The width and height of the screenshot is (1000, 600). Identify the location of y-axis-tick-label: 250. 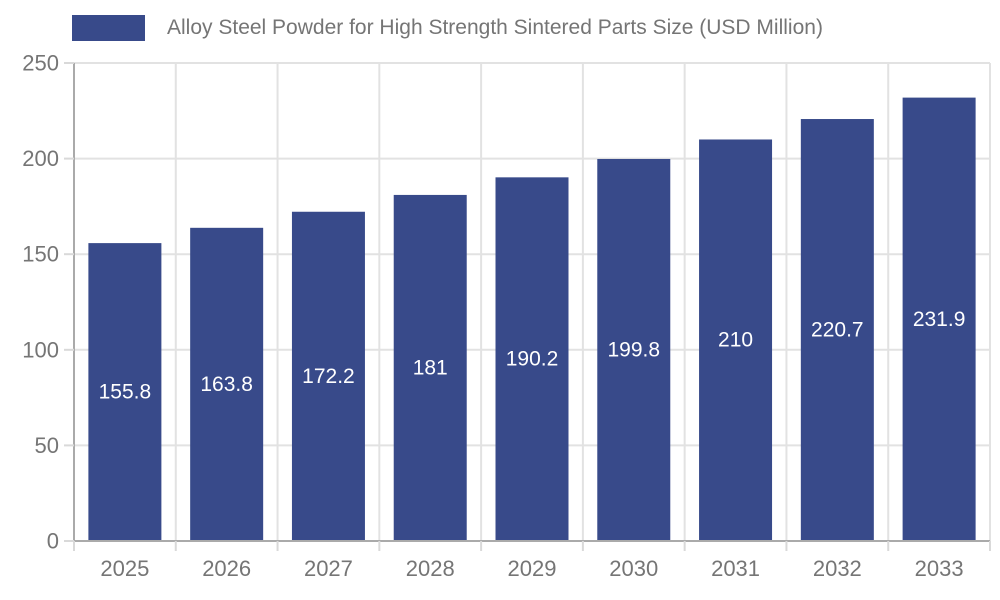
(40, 63).